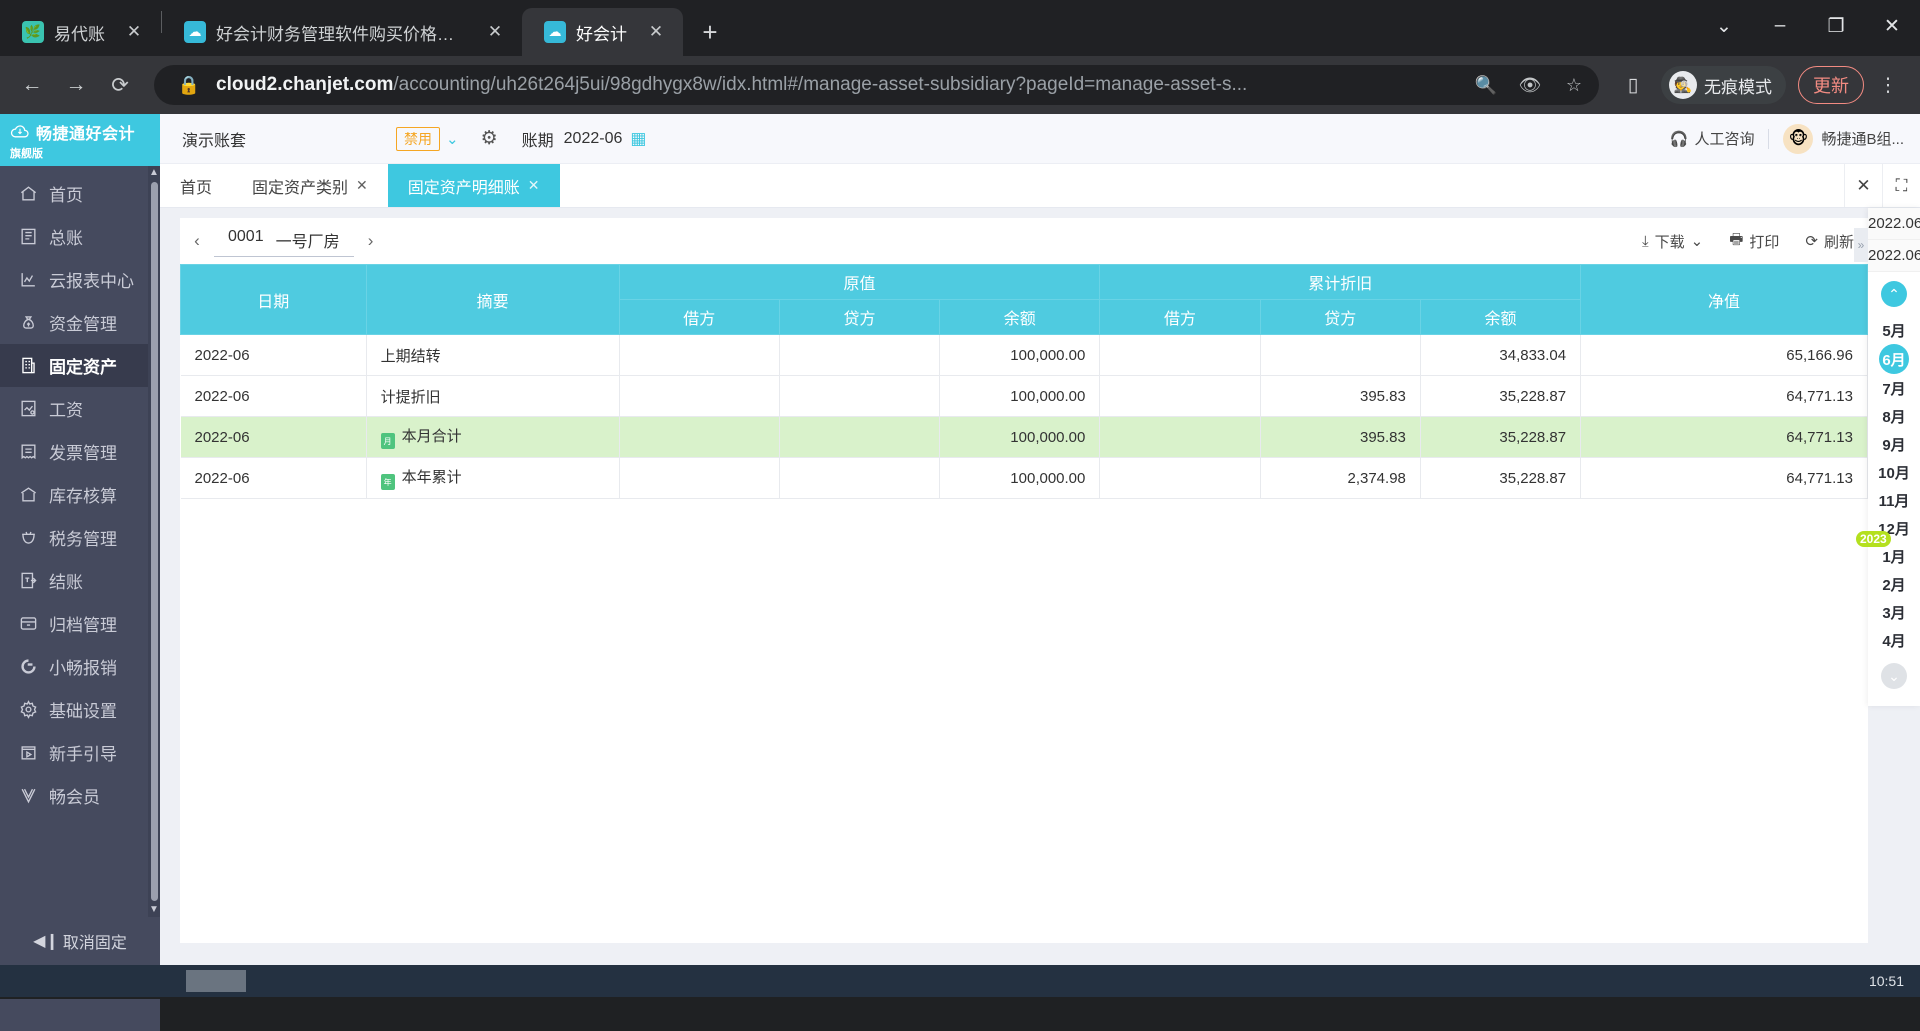 The image size is (1920, 1031). Describe the element at coordinates (1861, 245) in the screenshot. I see `rail-expand-handle: »` at that location.